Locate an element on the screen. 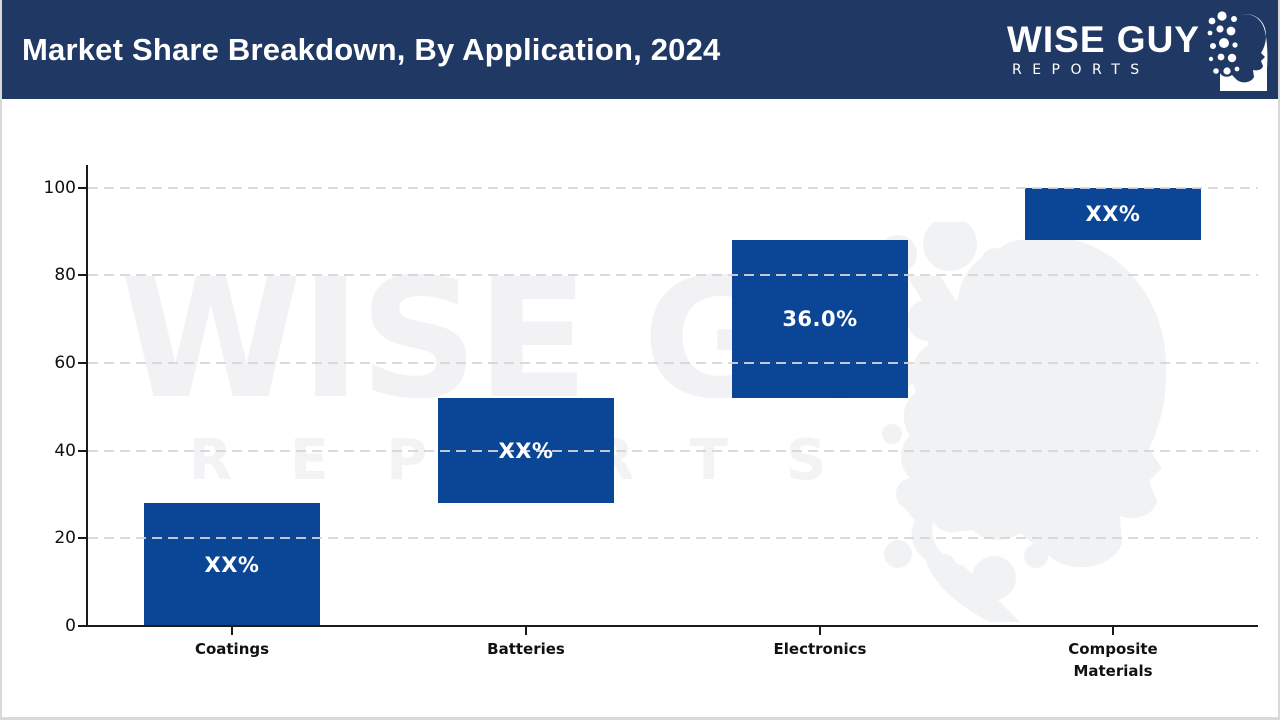 The width and height of the screenshot is (1280, 720). category-label-electronics: Electronics is located at coordinates (820, 649).